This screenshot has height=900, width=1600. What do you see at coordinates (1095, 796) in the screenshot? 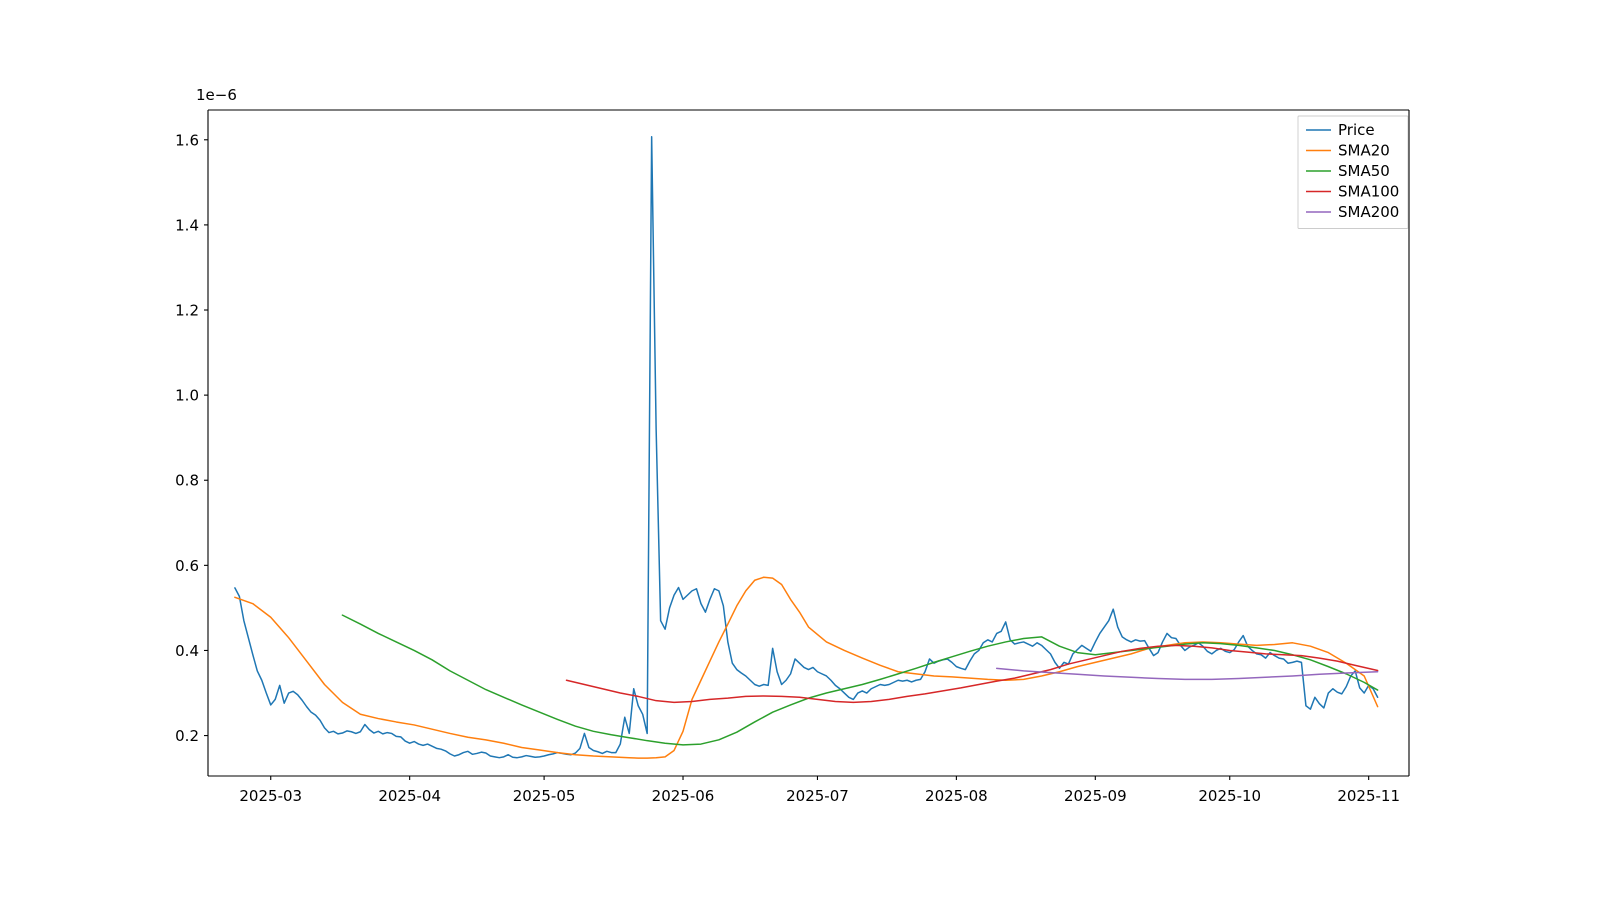
I see `x-tick-label: 2025-09` at bounding box center [1095, 796].